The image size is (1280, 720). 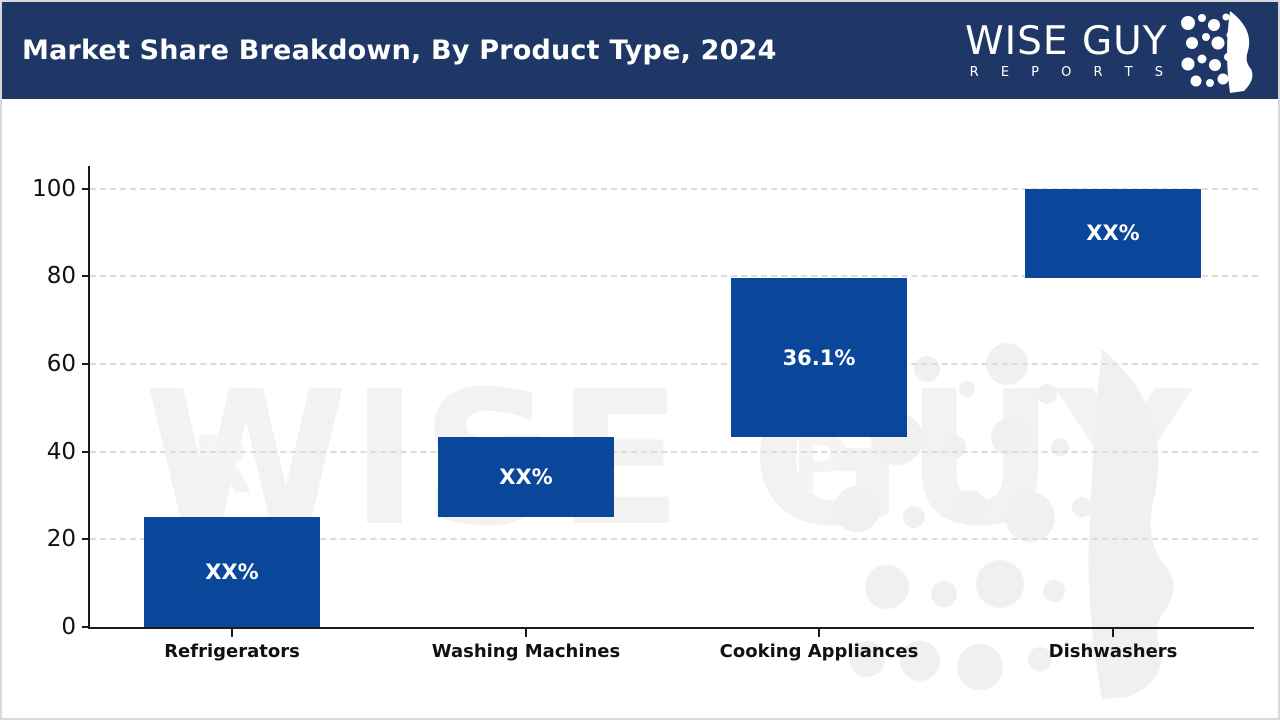 What do you see at coordinates (1004, 521) in the screenshot?
I see `watermark-face-icon` at bounding box center [1004, 521].